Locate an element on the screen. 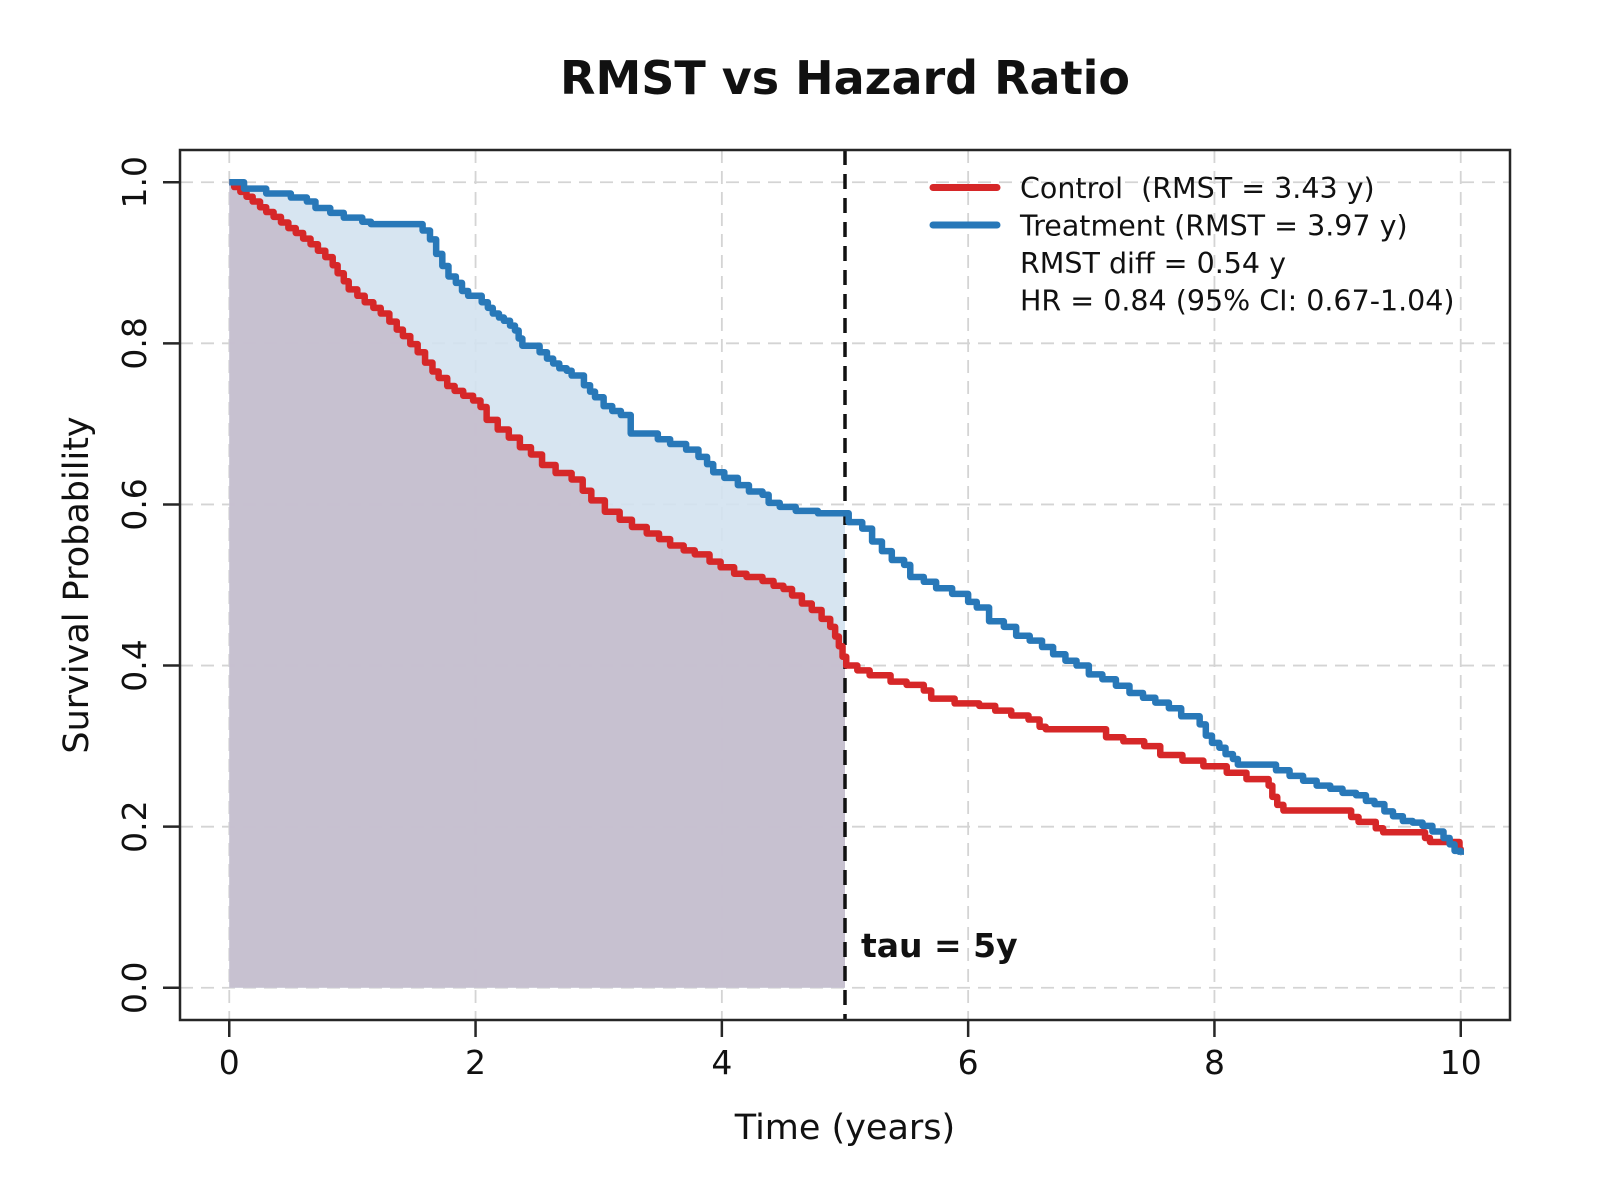 The height and width of the screenshot is (1200, 1600). legend-rmst-diff-label: RMST diff = 0.54 y is located at coordinates (1153, 263).